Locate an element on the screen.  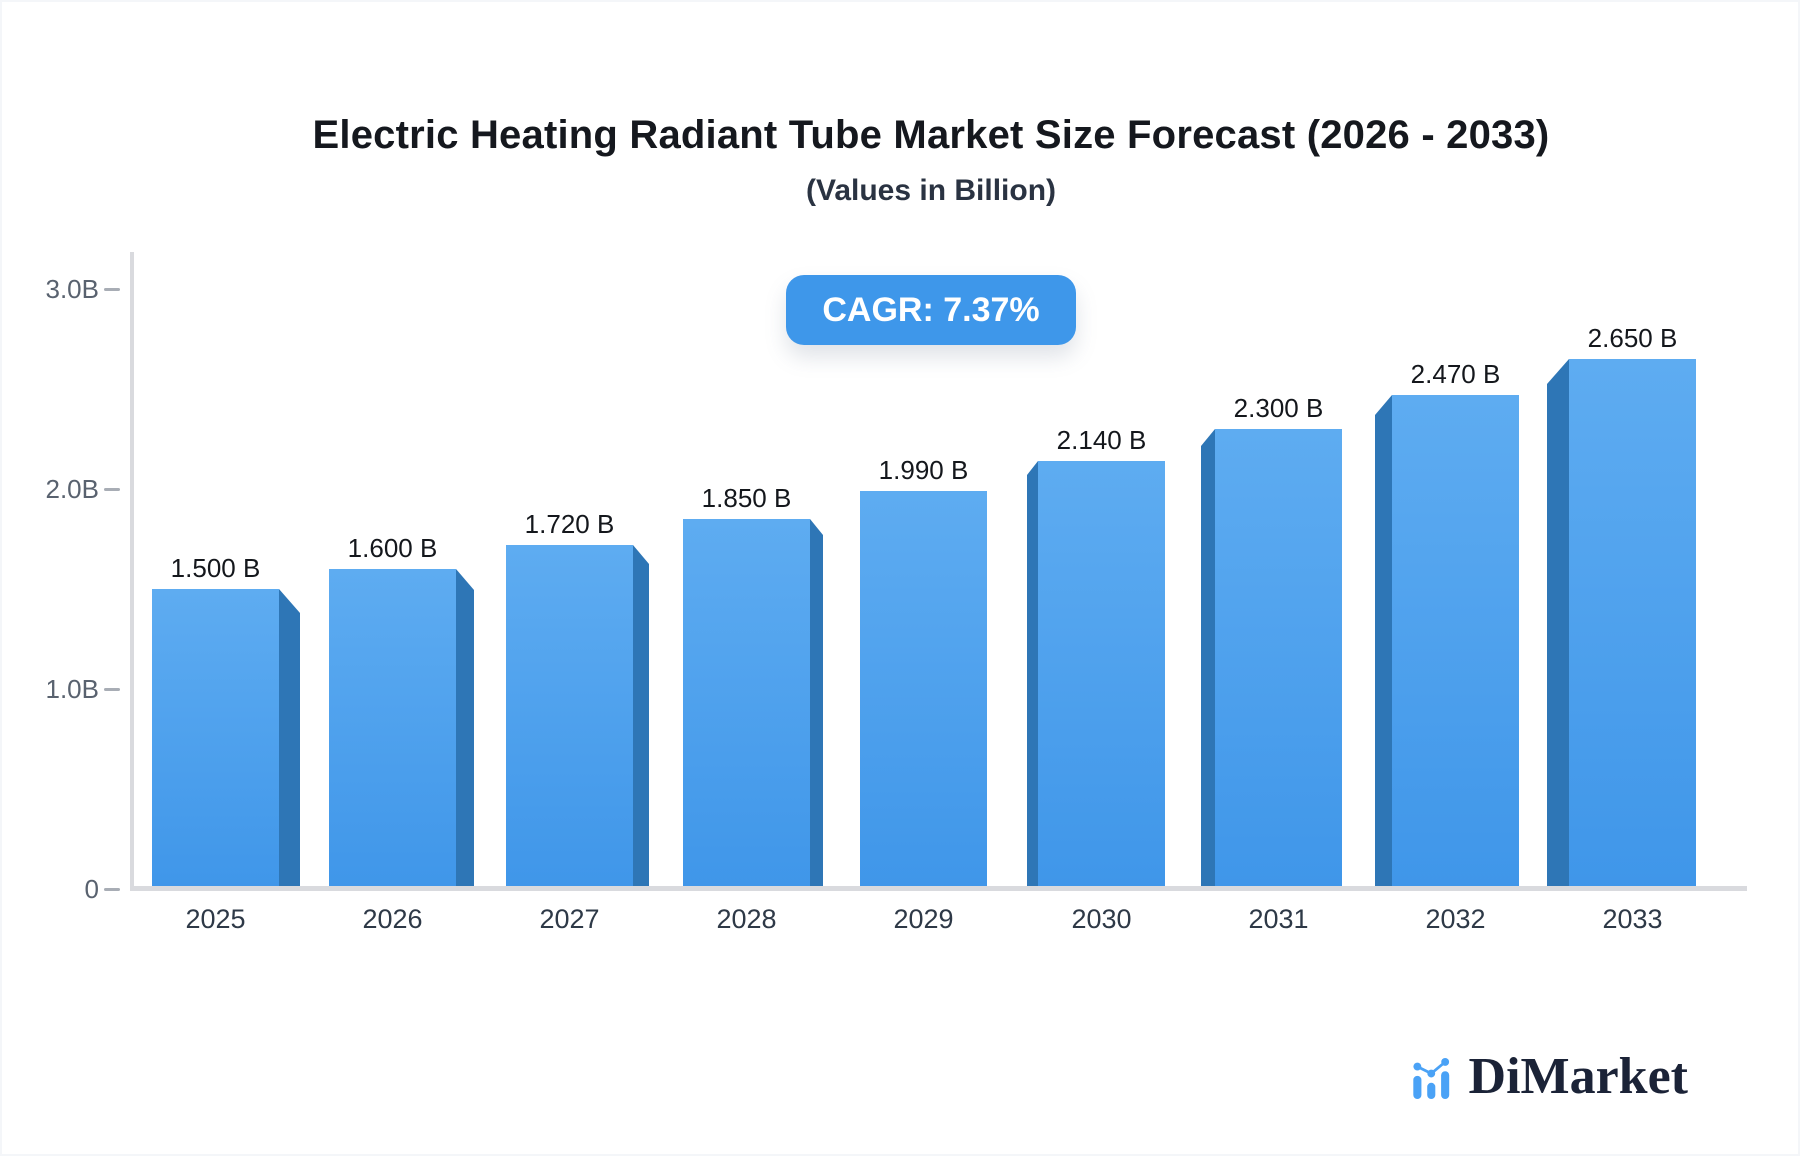
bar-chart-with-dots-icon is located at coordinates (1430, 1078).